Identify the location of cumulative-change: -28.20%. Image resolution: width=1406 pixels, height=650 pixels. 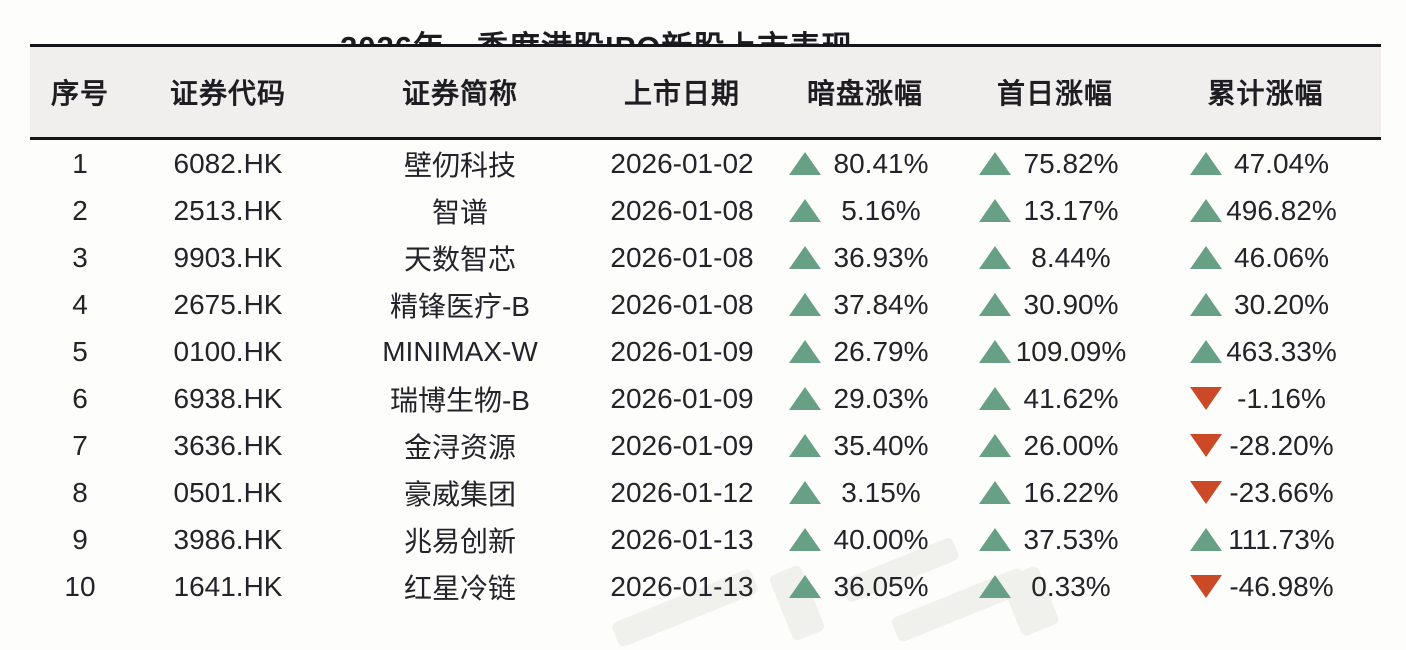
(1265, 446).